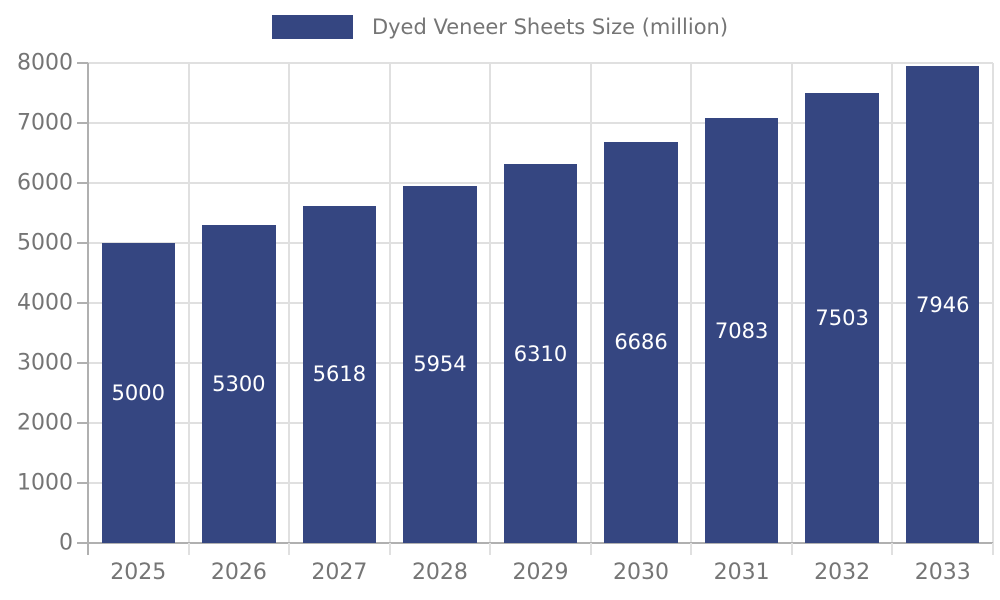 The image size is (1000, 600). What do you see at coordinates (45, 243) in the screenshot?
I see `y-tick-label: 5000` at bounding box center [45, 243].